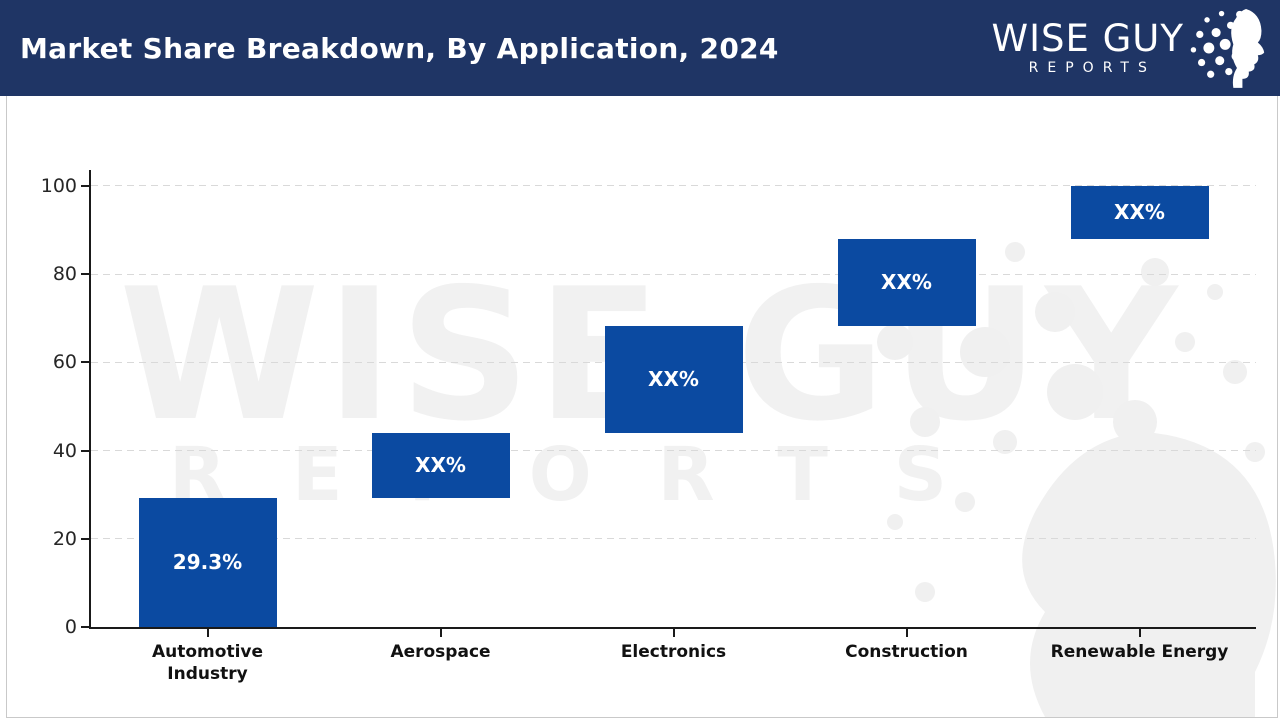 The image size is (1280, 720). What do you see at coordinates (440, 652) in the screenshot?
I see `x-label-aerospace: Aerospace` at bounding box center [440, 652].